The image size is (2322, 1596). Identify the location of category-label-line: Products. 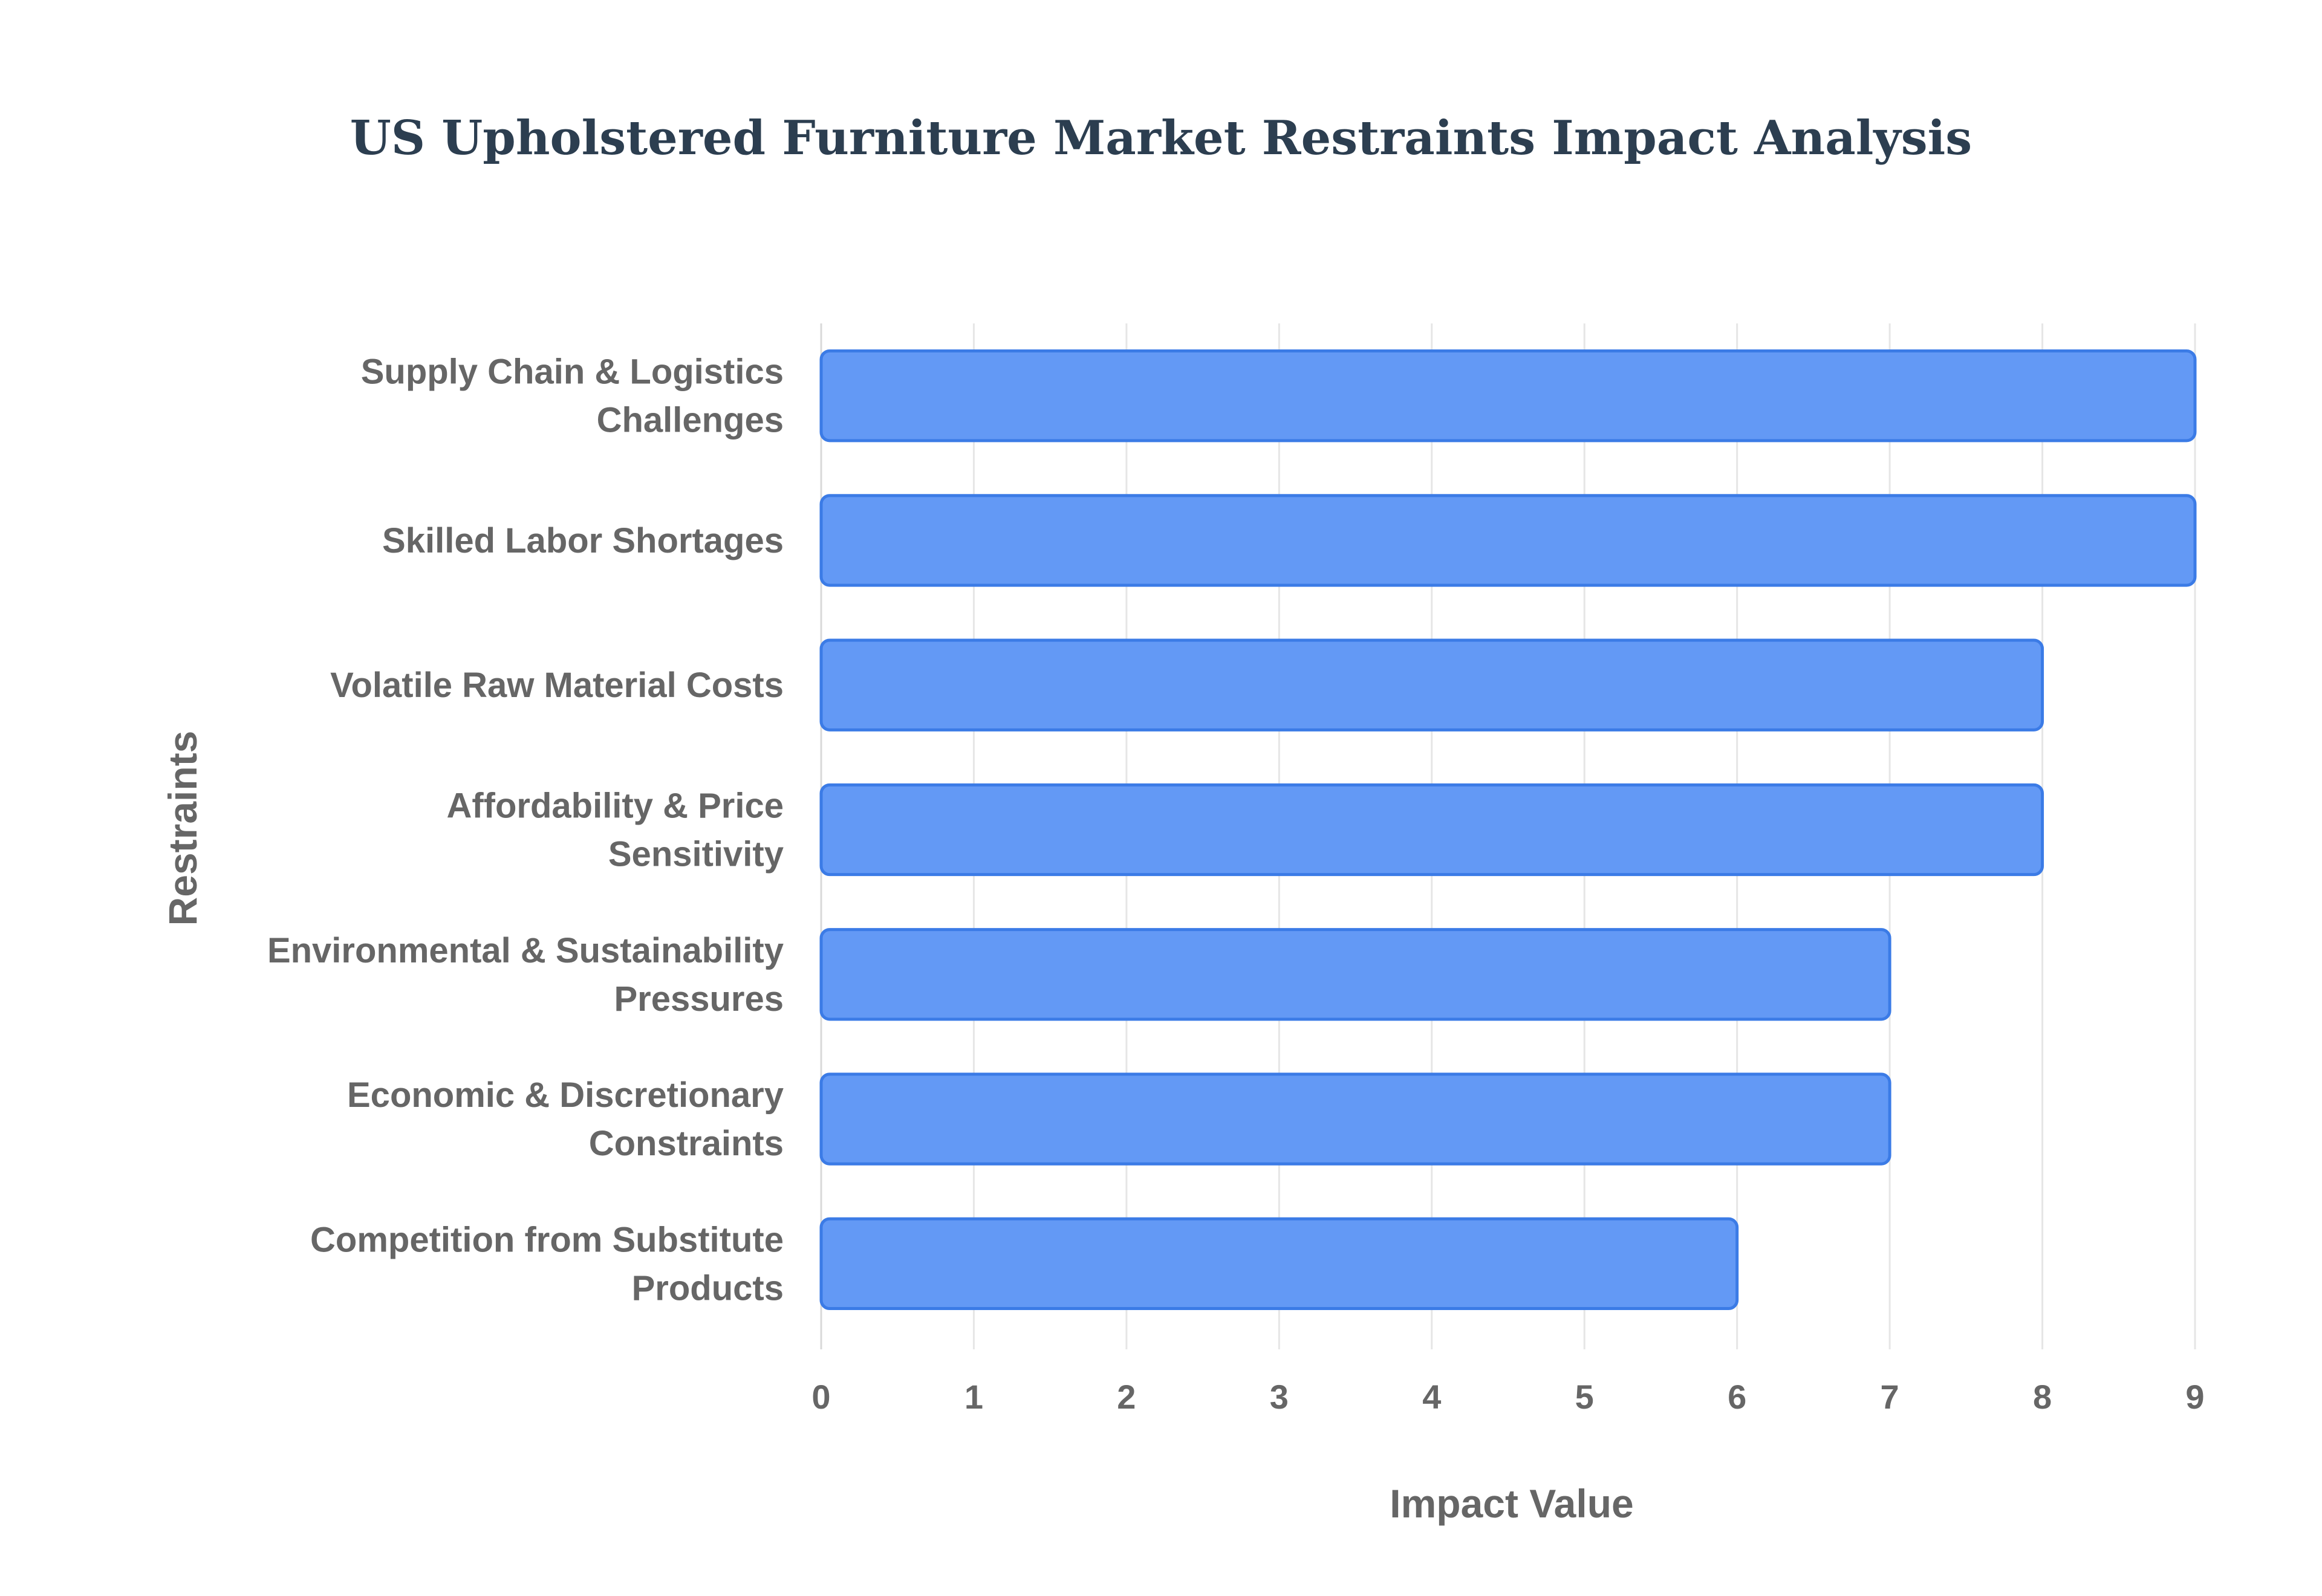
(708, 1288).